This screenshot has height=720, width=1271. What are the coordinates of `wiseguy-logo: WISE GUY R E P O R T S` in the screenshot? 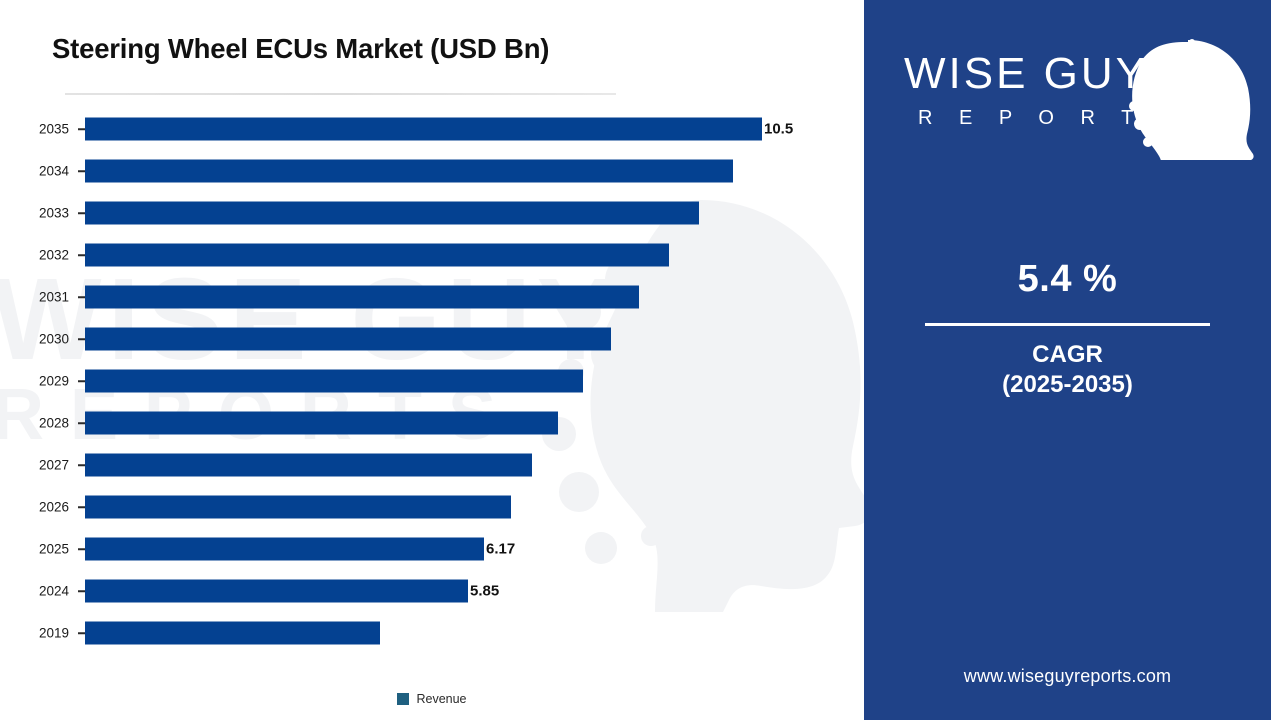 It's located at (1079, 99).